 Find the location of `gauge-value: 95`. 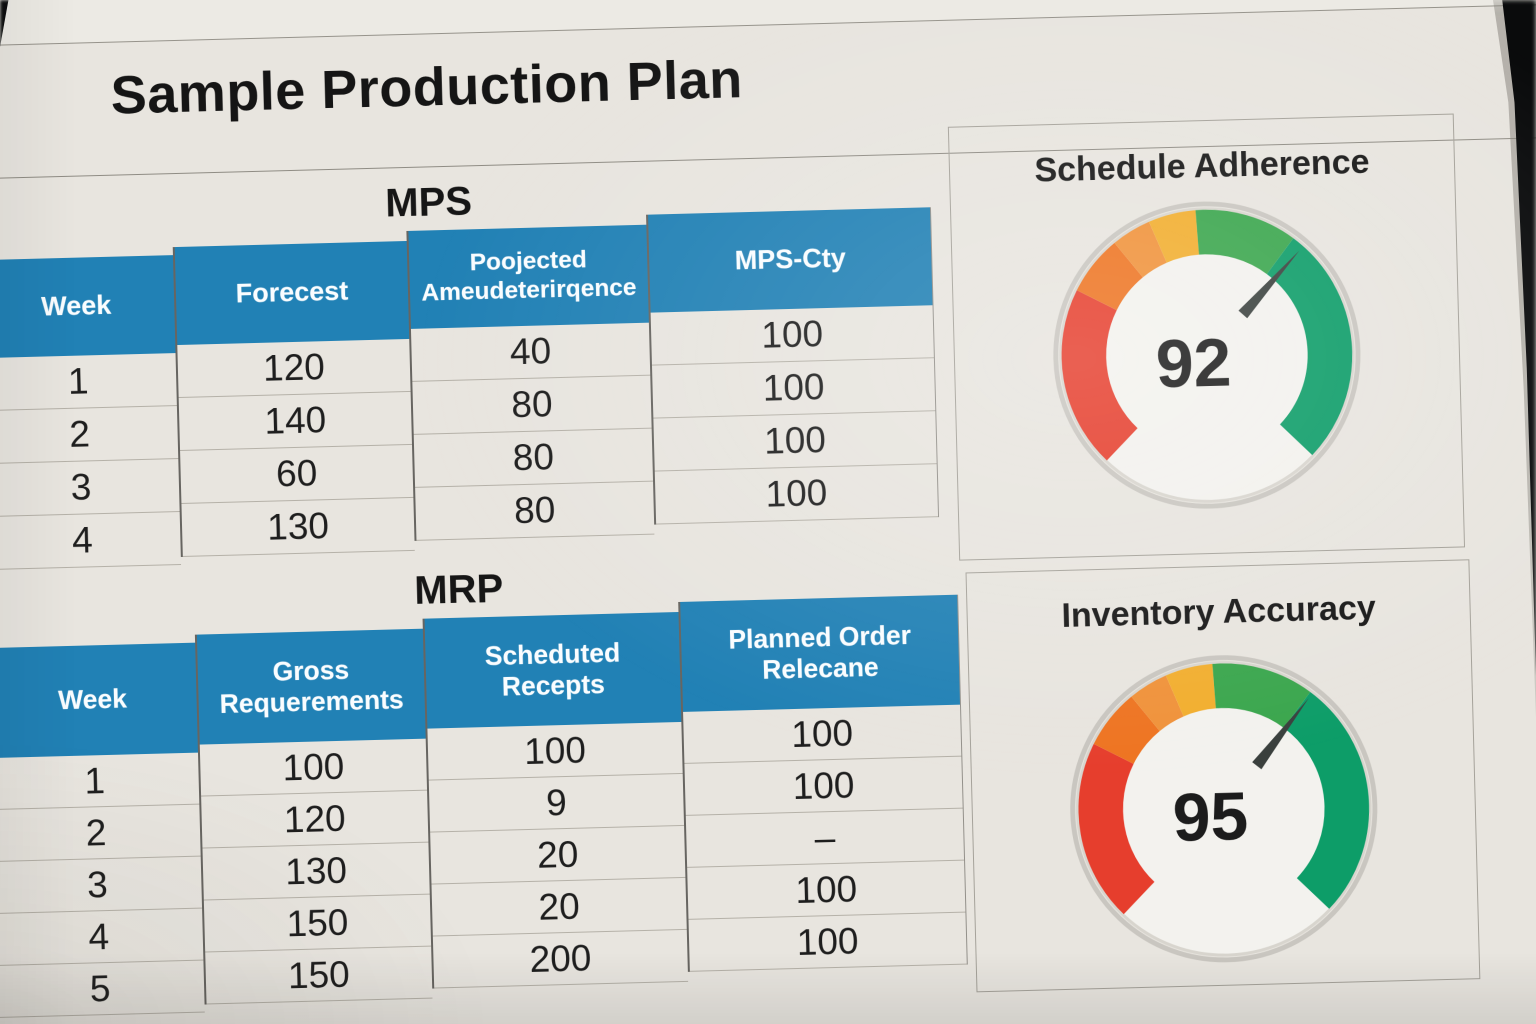

gauge-value: 95 is located at coordinates (1210, 817).